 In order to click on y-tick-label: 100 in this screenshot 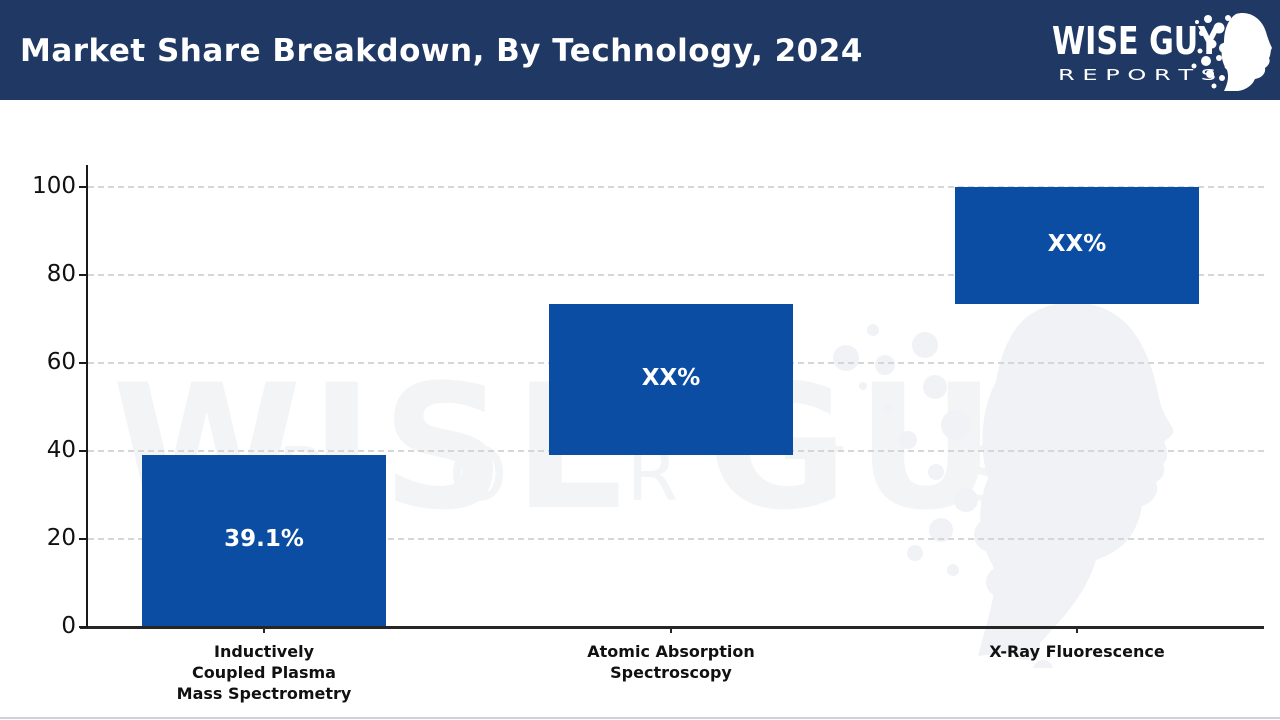, I will do `click(54, 186)`.